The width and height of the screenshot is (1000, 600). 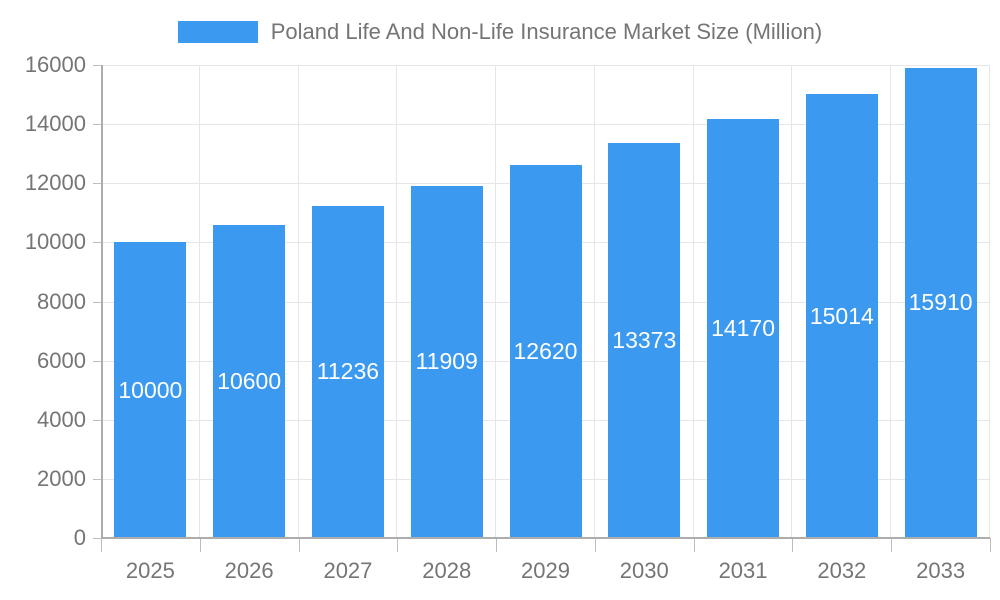 I want to click on bar-value-label: 15910, so click(x=940, y=302).